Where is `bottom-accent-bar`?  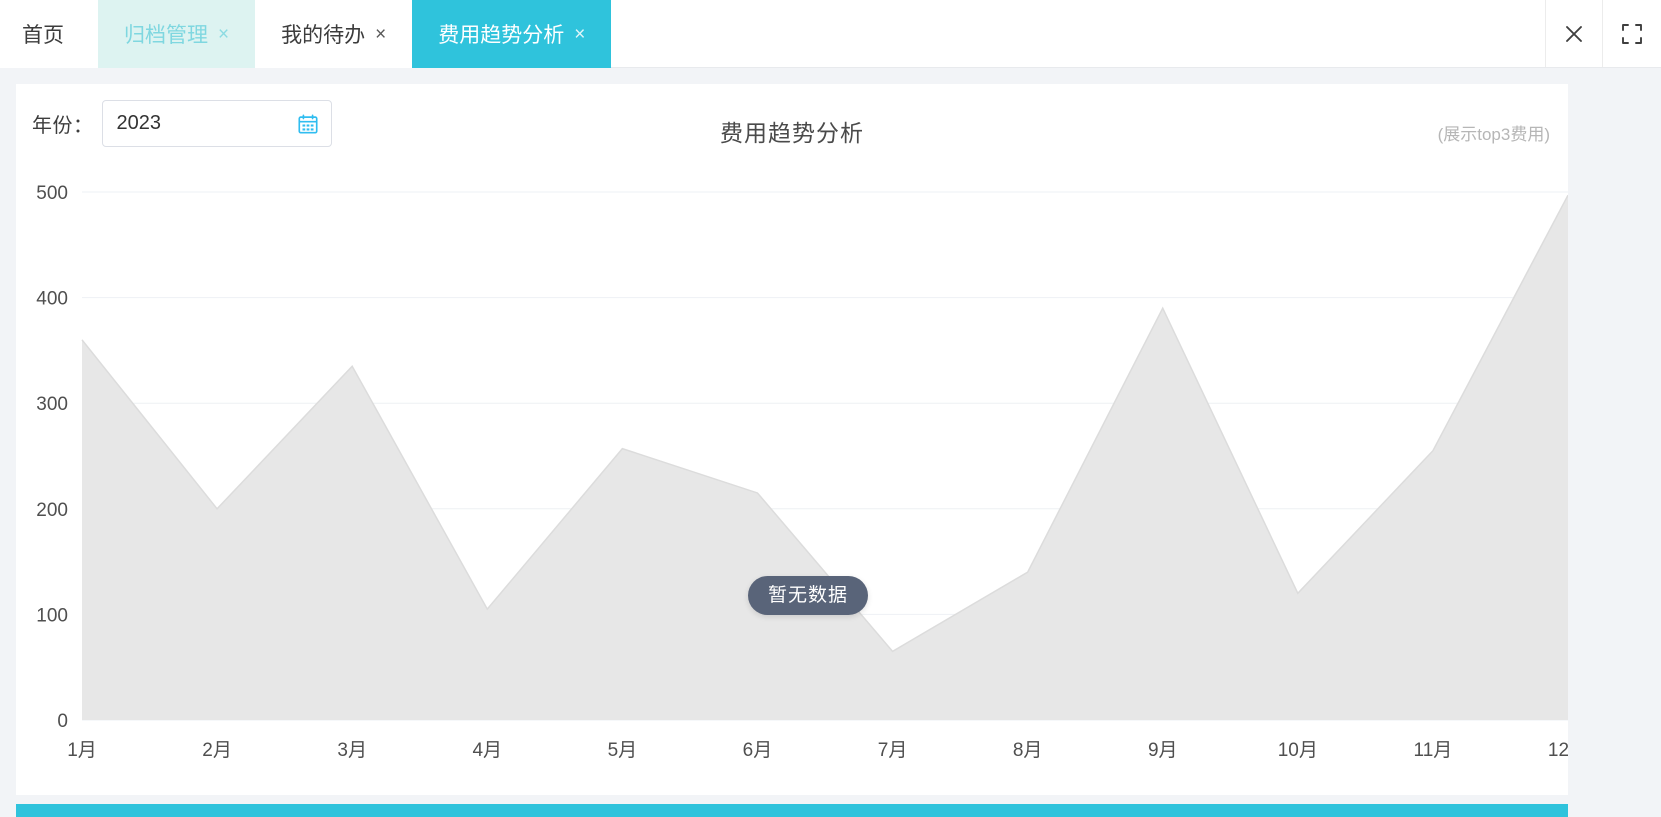 bottom-accent-bar is located at coordinates (792, 810).